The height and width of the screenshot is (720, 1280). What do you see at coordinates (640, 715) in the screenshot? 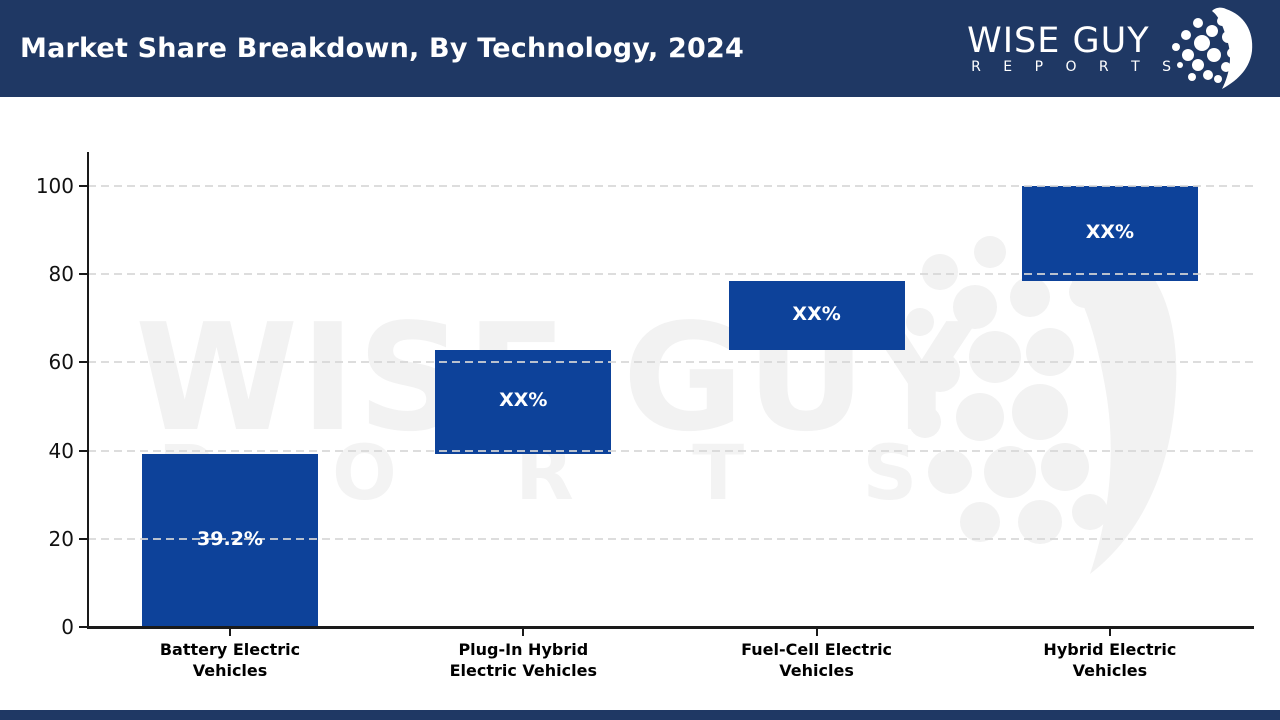
I see `footer-bar` at bounding box center [640, 715].